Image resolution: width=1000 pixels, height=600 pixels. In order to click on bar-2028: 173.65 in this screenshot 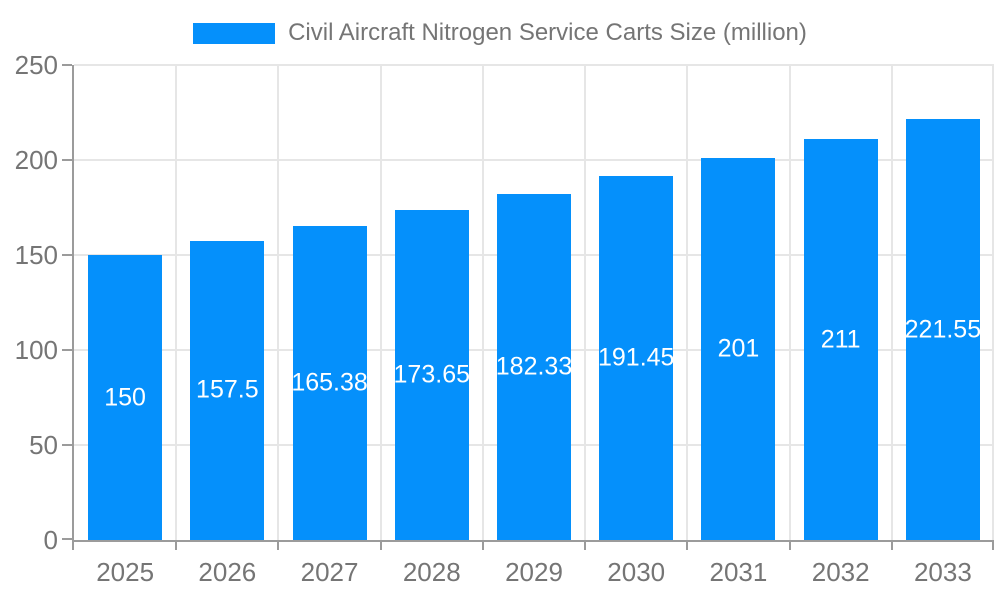, I will do `click(431, 375)`.